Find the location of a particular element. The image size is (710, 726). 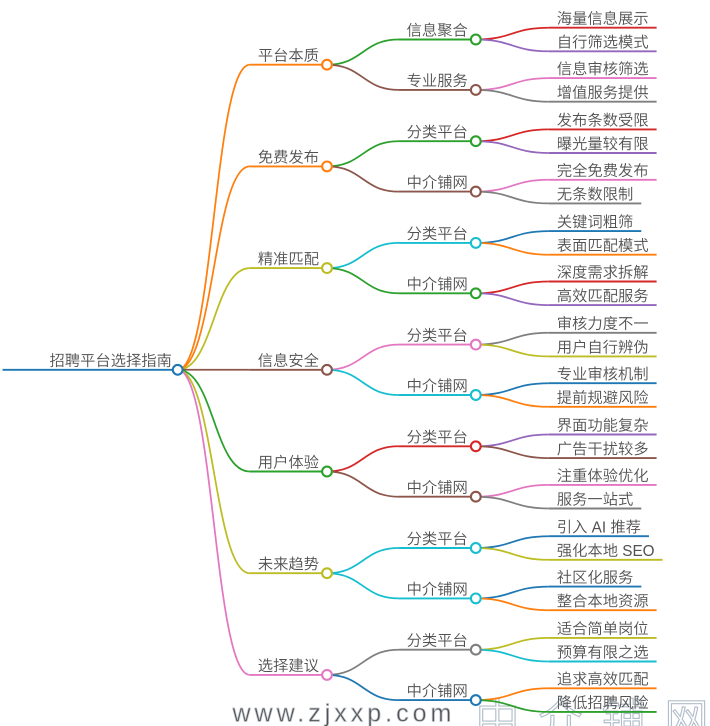

svg-text: SEO is located at coordinates (636, 551).